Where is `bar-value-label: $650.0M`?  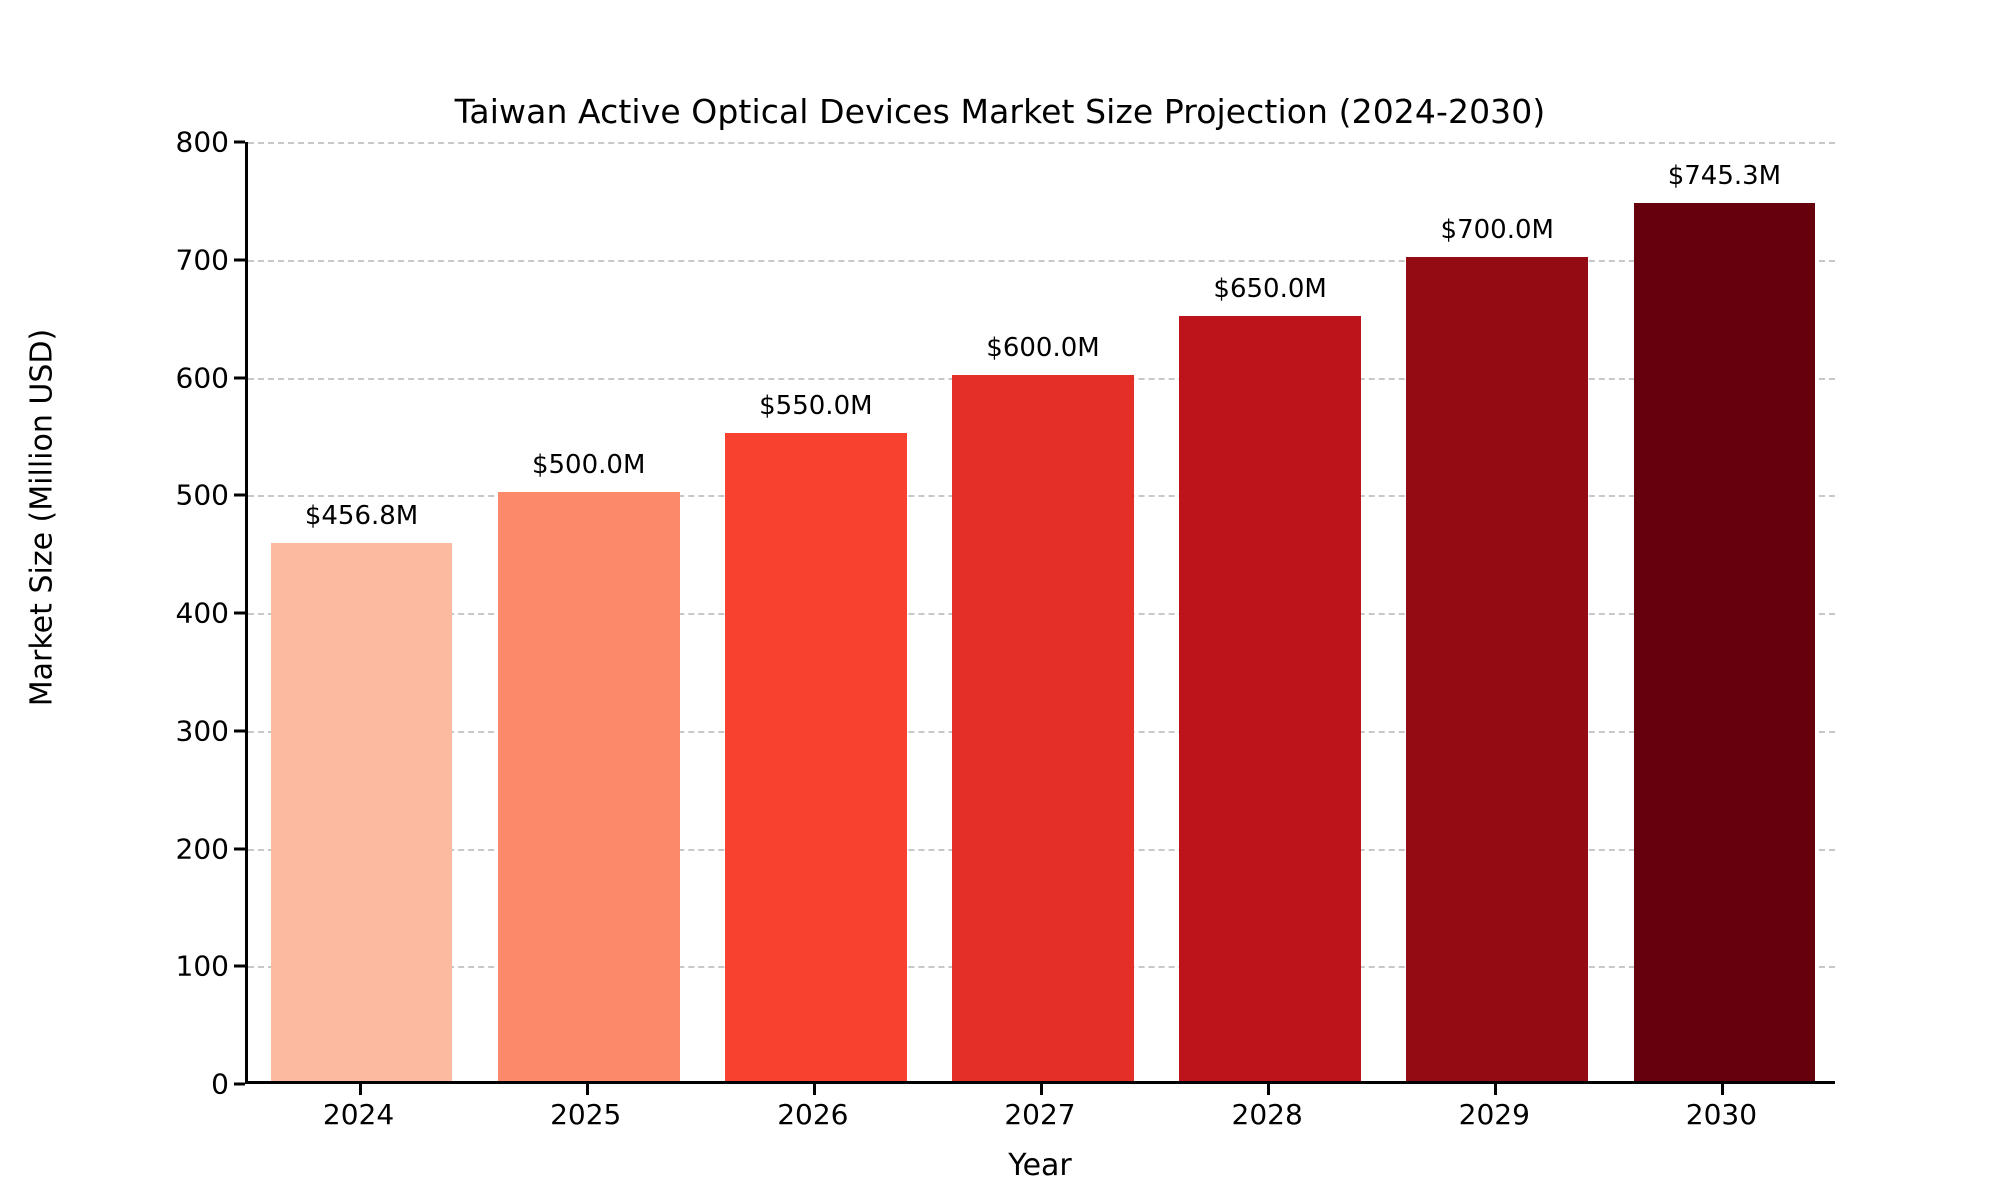
bar-value-label: $650.0M is located at coordinates (1270, 288).